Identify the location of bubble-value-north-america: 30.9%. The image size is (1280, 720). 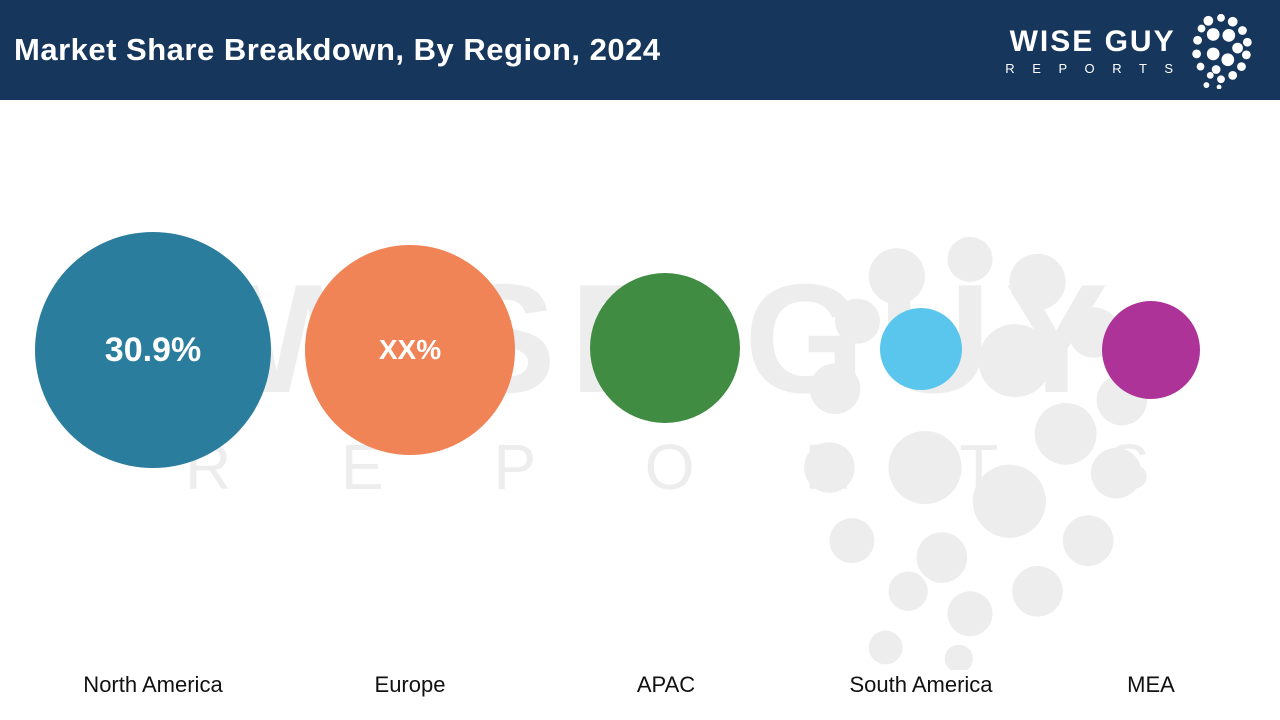
(153, 349).